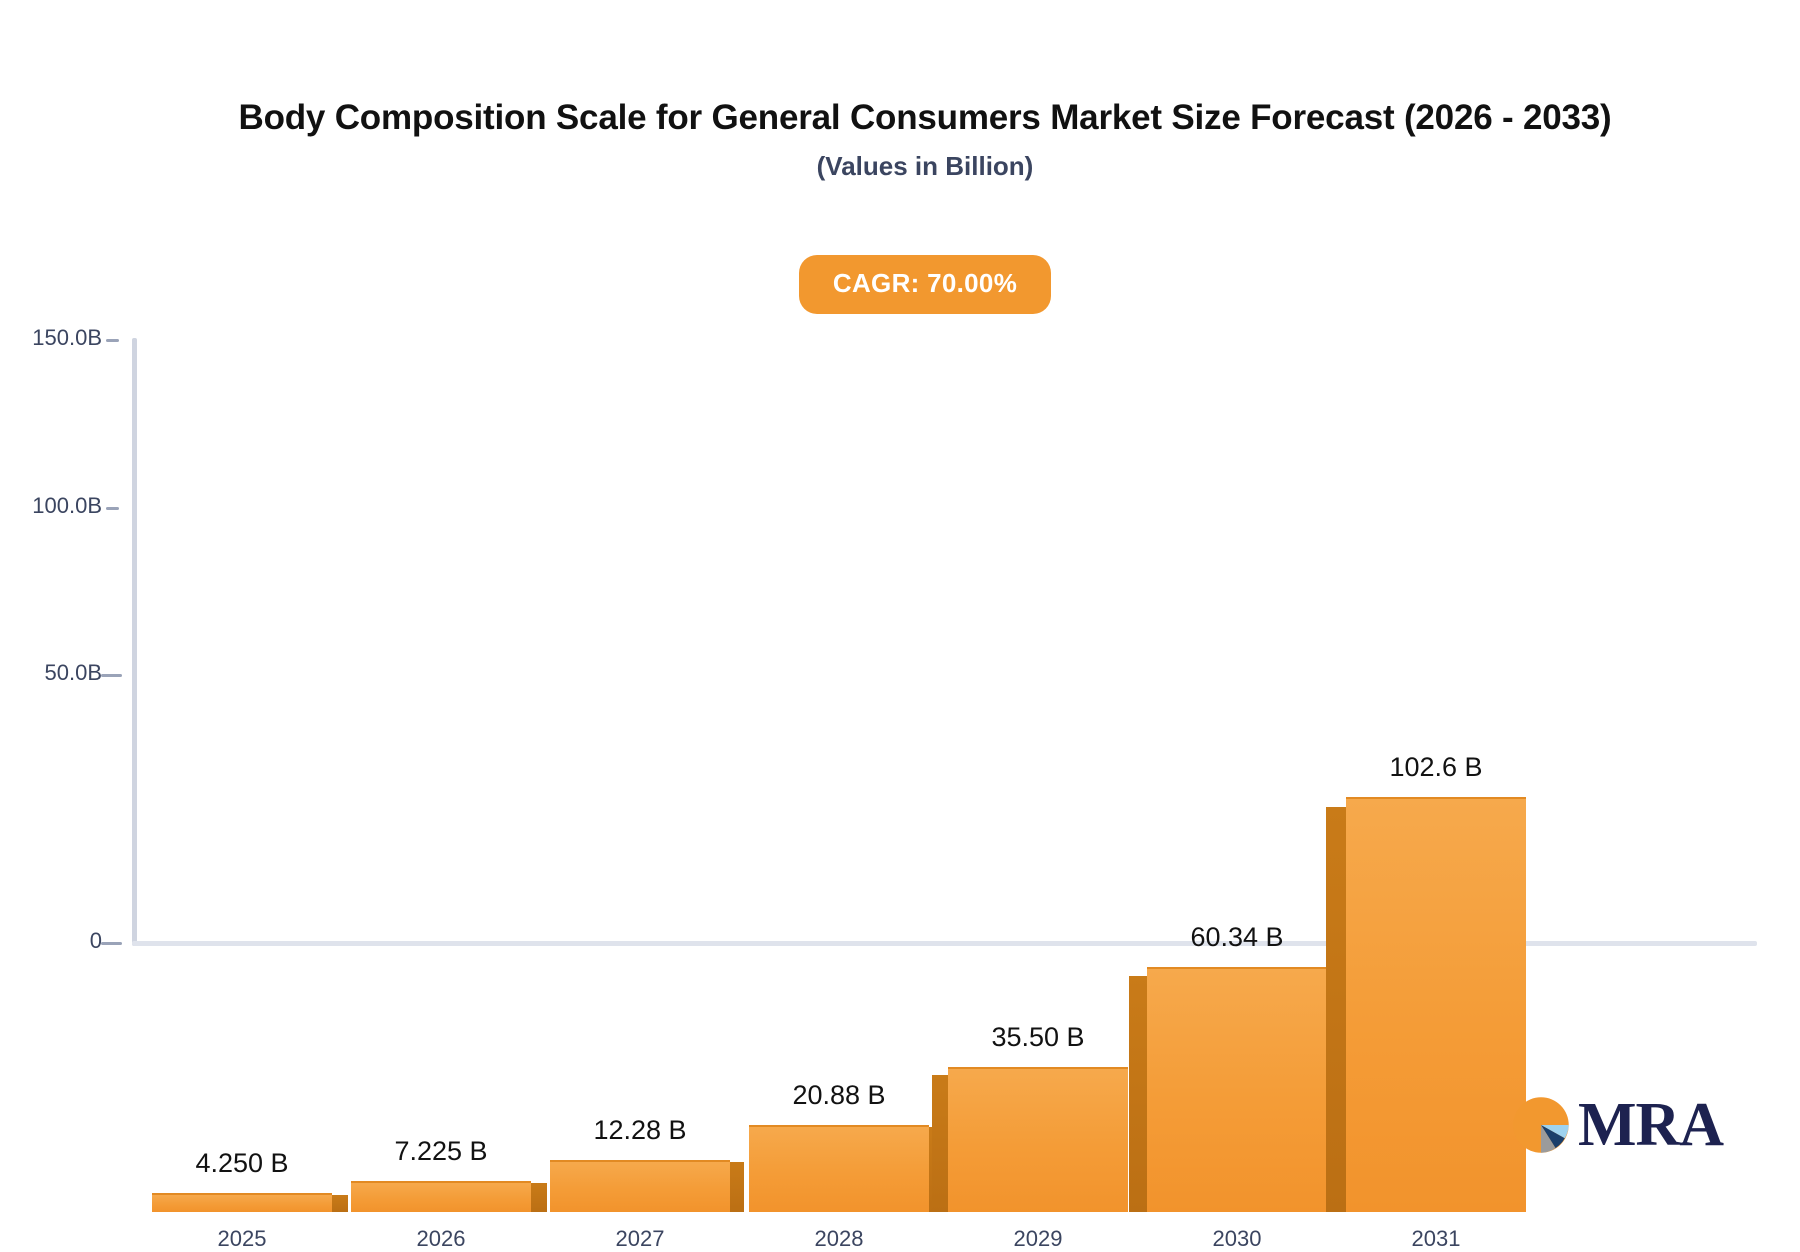 Image resolution: width=1800 pixels, height=1252 pixels. Describe the element at coordinates (839, 1168) in the screenshot. I see `bar-2028` at that location.